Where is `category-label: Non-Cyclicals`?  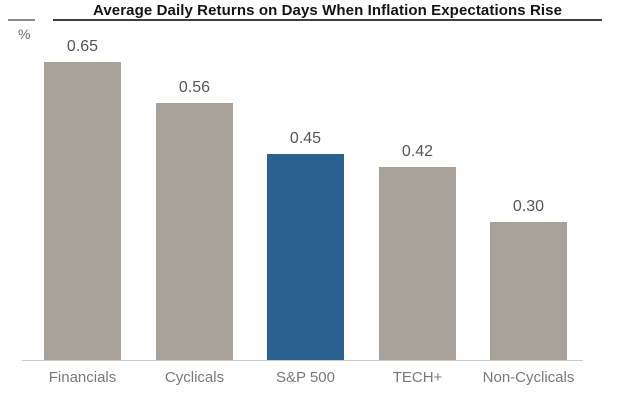 category-label: Non-Cyclicals is located at coordinates (528, 377).